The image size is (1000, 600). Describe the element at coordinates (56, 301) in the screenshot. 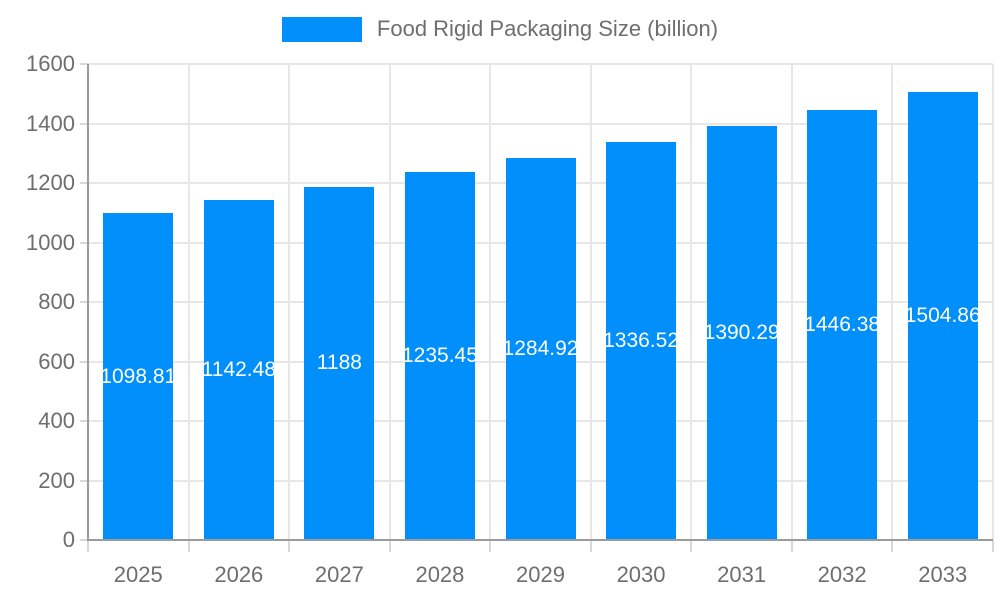

I see `y-axis-label: 800` at that location.